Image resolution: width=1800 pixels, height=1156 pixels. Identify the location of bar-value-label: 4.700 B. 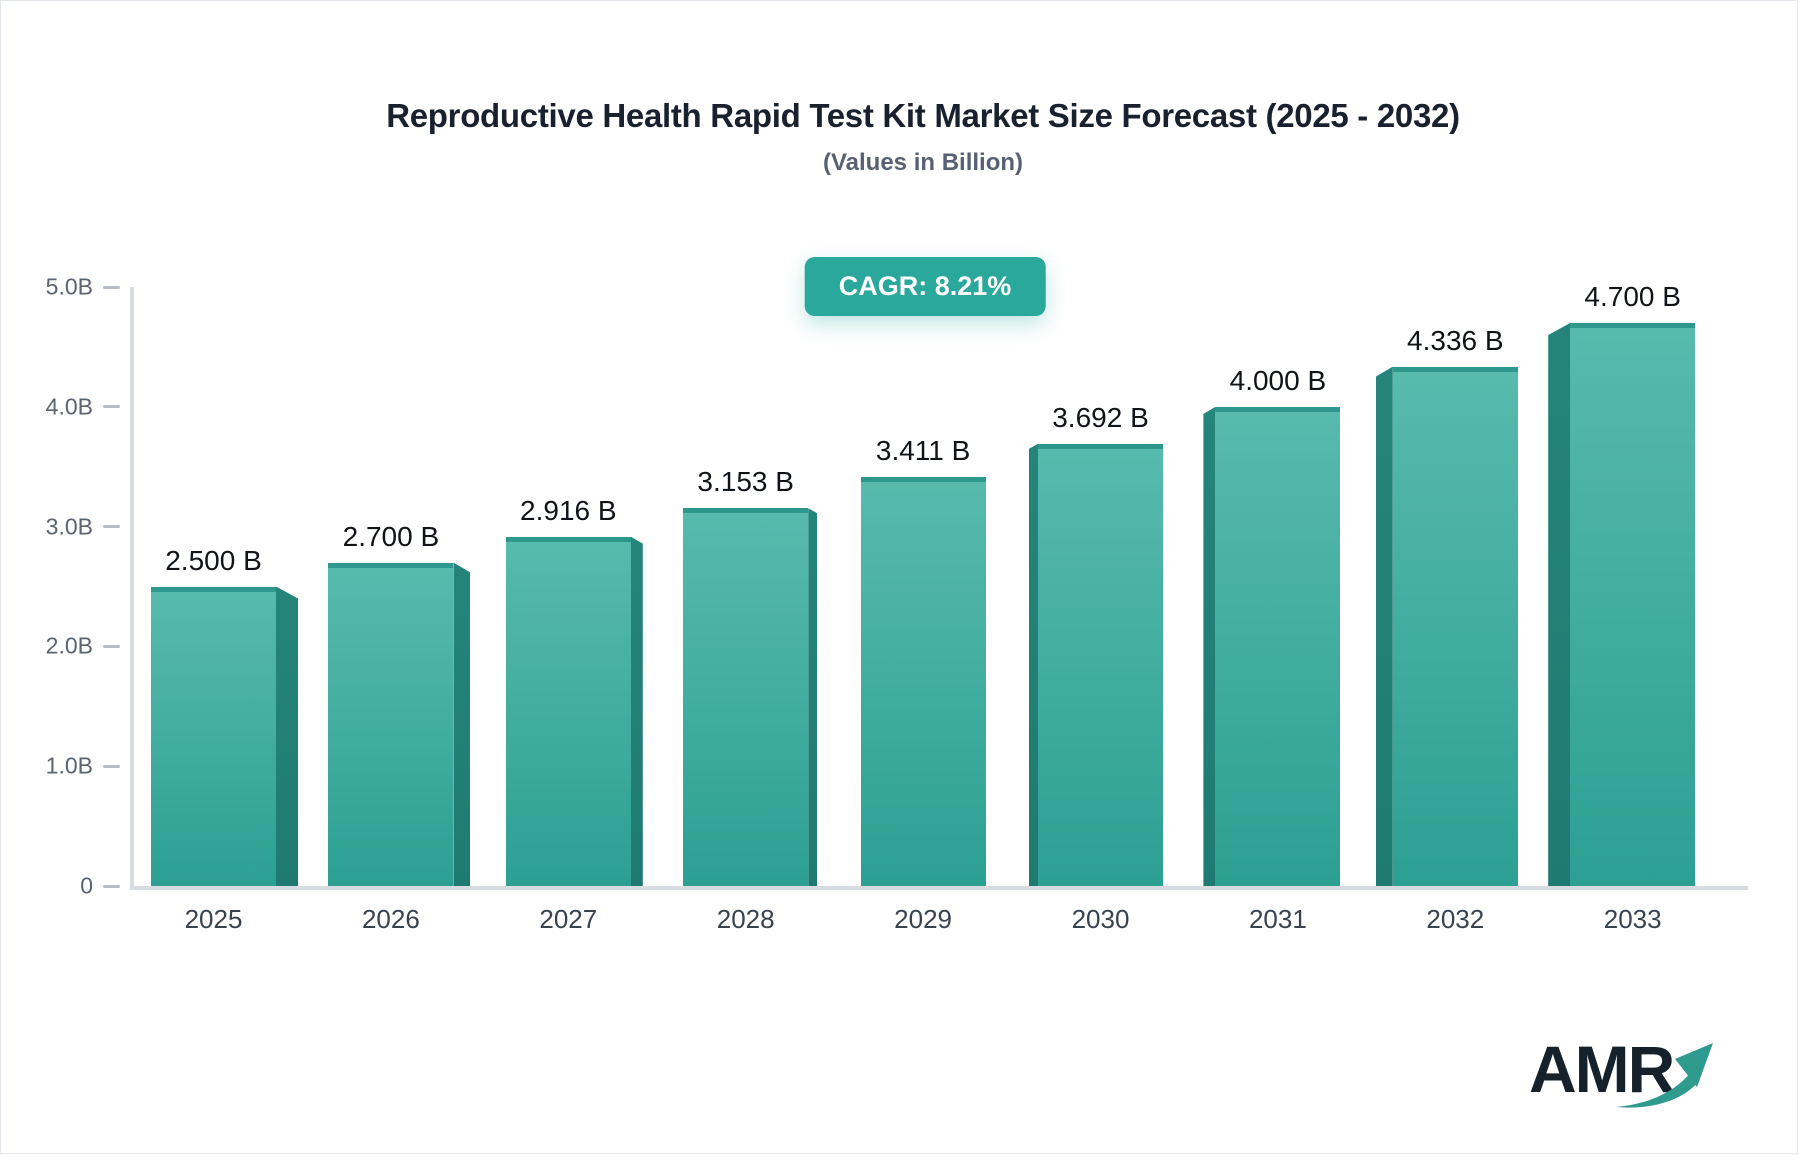
(1632, 296).